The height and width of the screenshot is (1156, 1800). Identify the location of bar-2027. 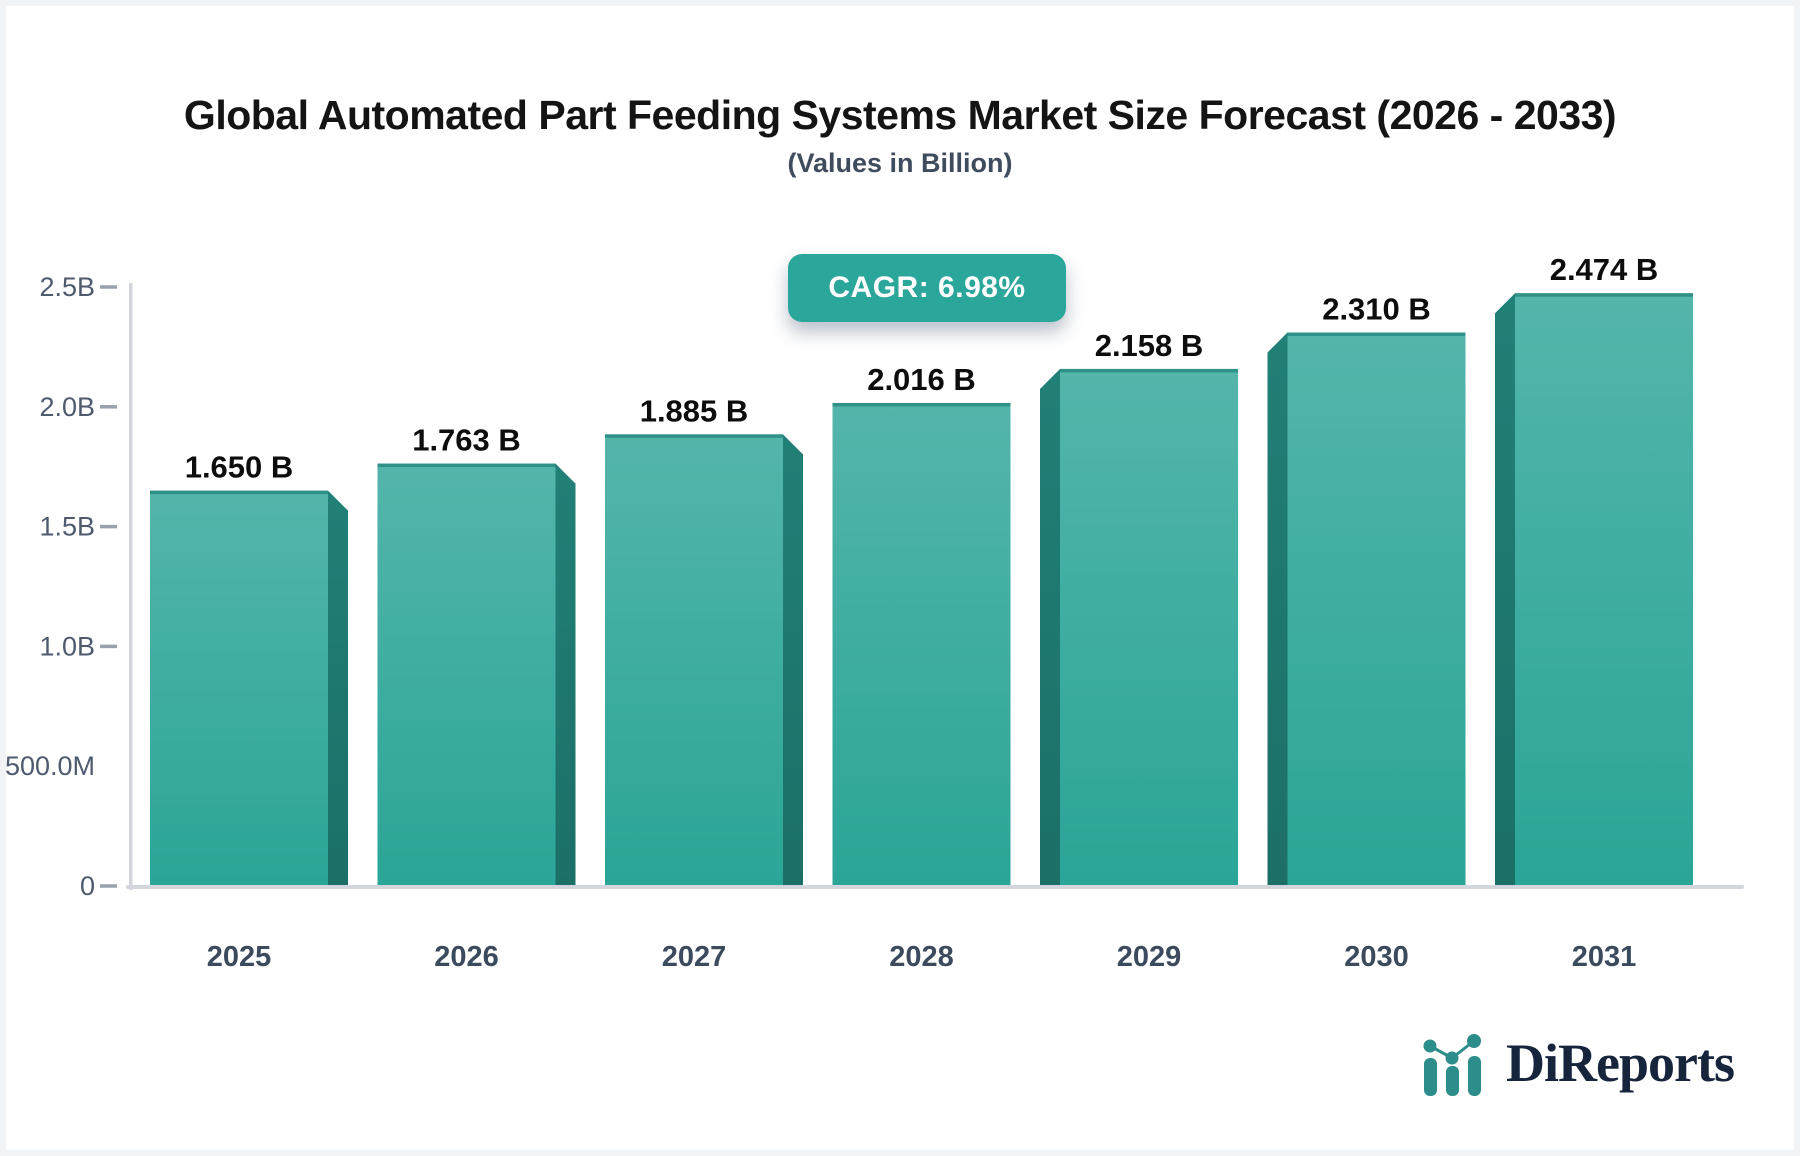
(694, 659).